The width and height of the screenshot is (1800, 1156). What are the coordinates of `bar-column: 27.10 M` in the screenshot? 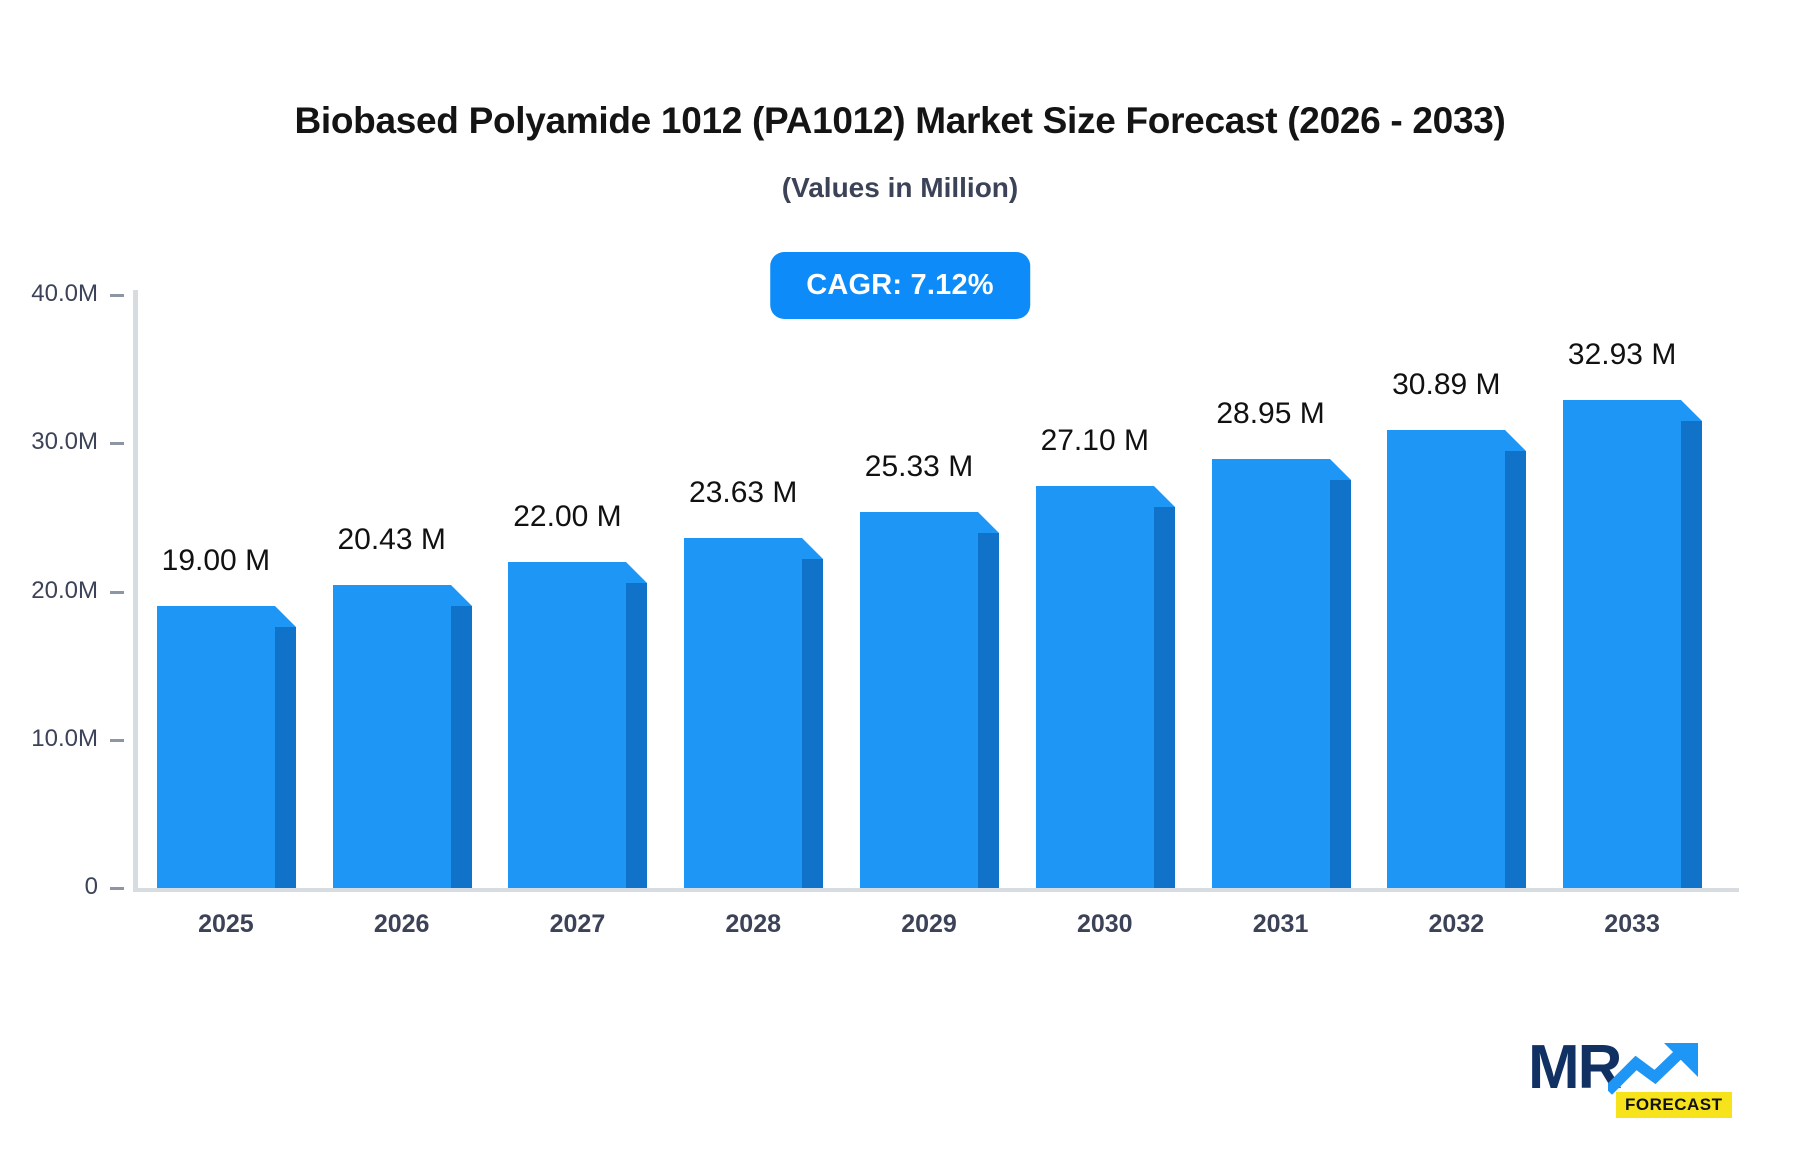 It's located at (1105, 656).